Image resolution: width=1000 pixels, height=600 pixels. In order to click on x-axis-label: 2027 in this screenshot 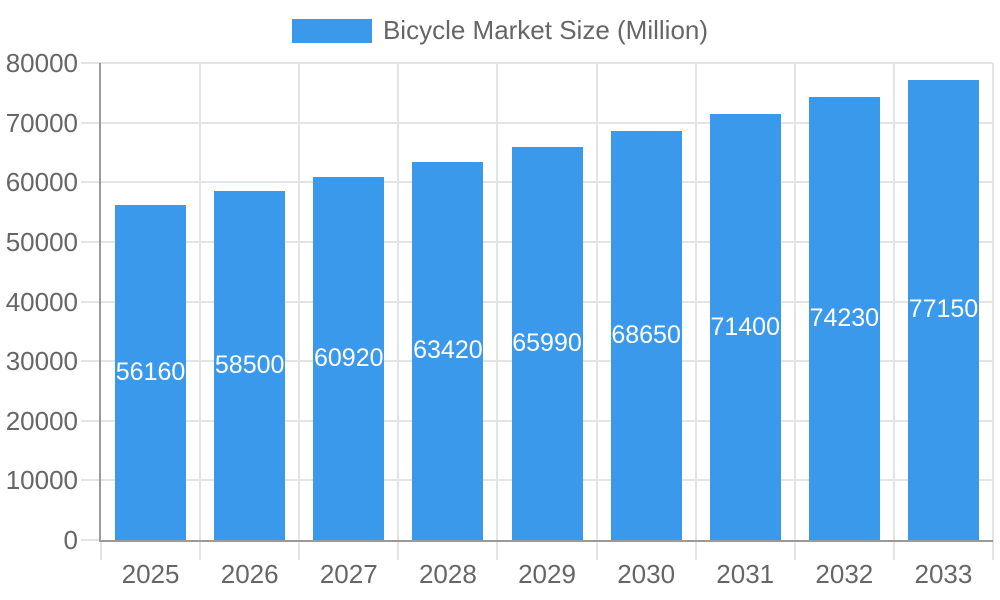, I will do `click(348, 574)`.